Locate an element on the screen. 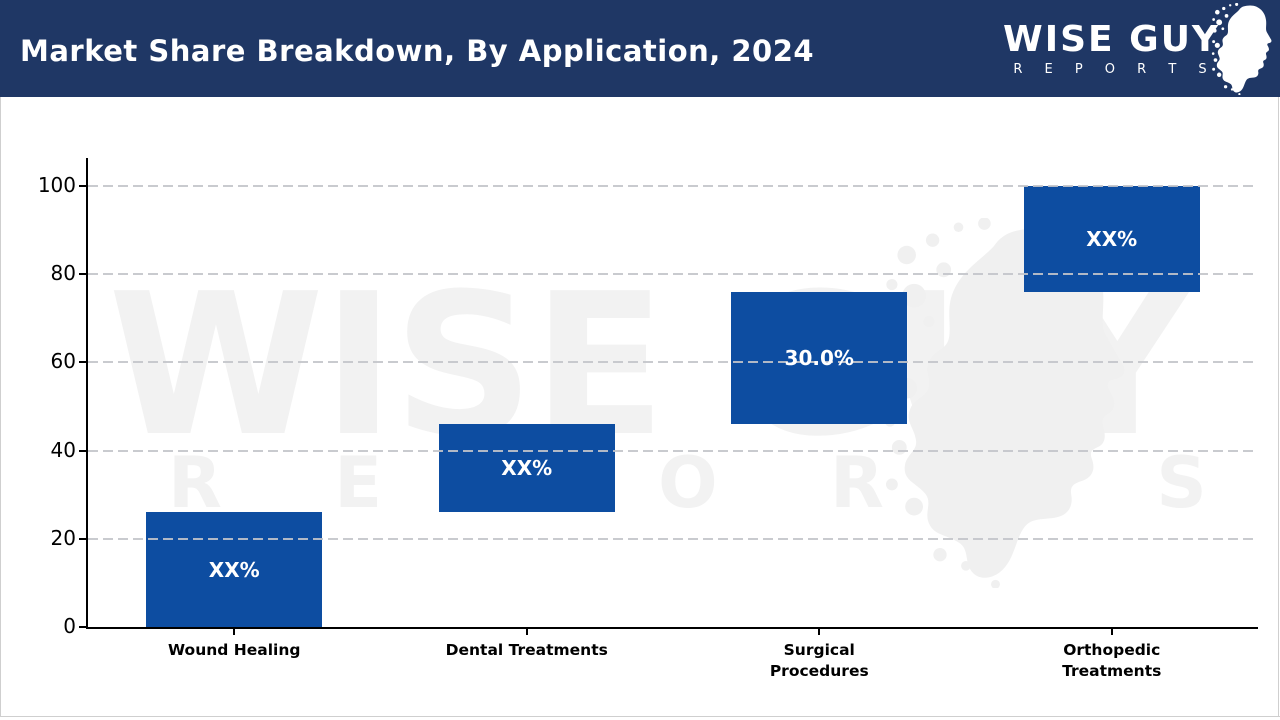 This screenshot has width=1280, height=720. logo-text: WISE GUY R E P O R T S is located at coordinates (1111, 47).